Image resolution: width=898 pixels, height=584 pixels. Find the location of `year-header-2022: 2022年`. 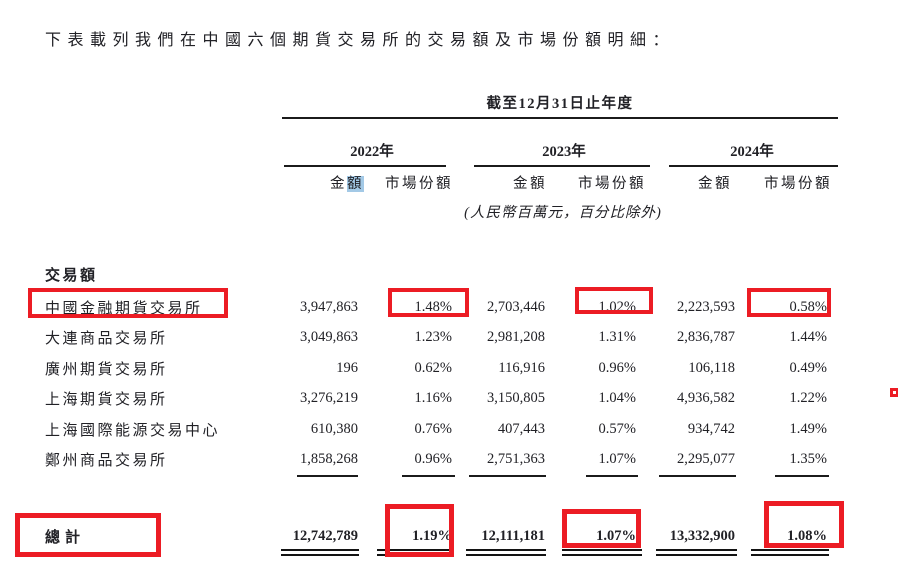

year-header-2022: 2022年 is located at coordinates (372, 152).